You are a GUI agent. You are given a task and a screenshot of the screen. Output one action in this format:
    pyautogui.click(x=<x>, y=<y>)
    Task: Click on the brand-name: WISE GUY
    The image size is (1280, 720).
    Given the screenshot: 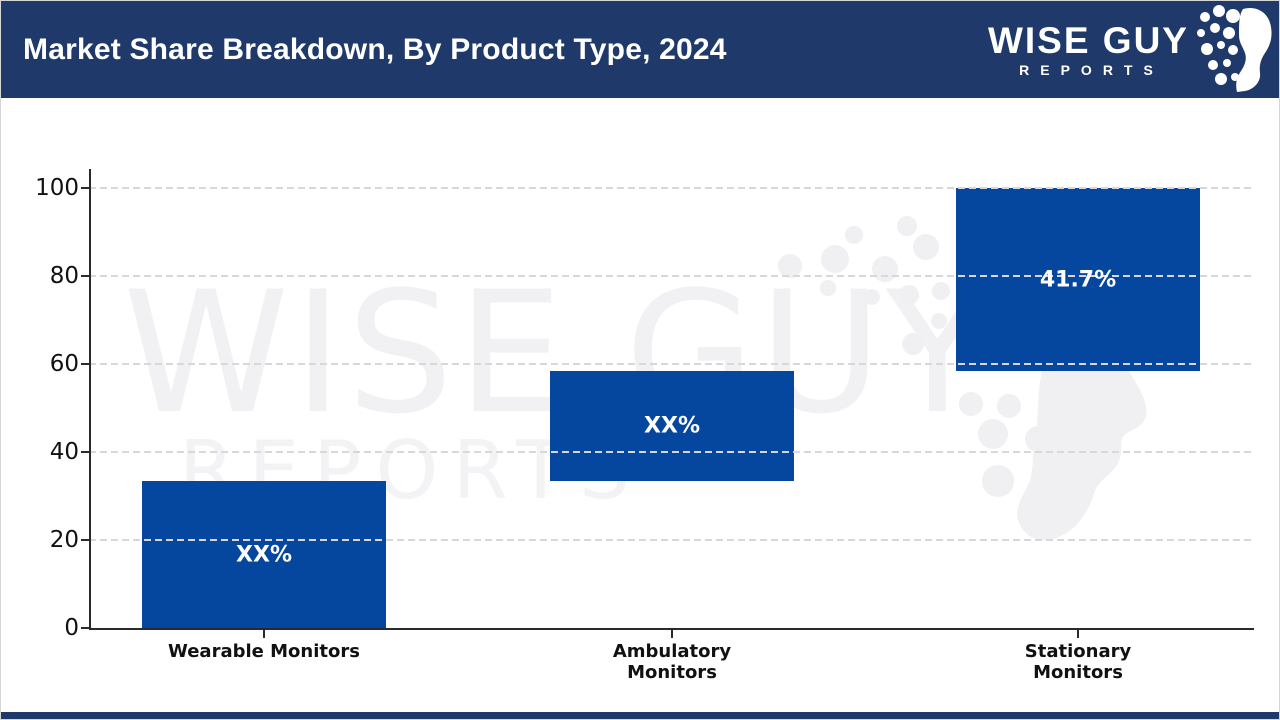 What is the action you would take?
    pyautogui.click(x=1088, y=40)
    